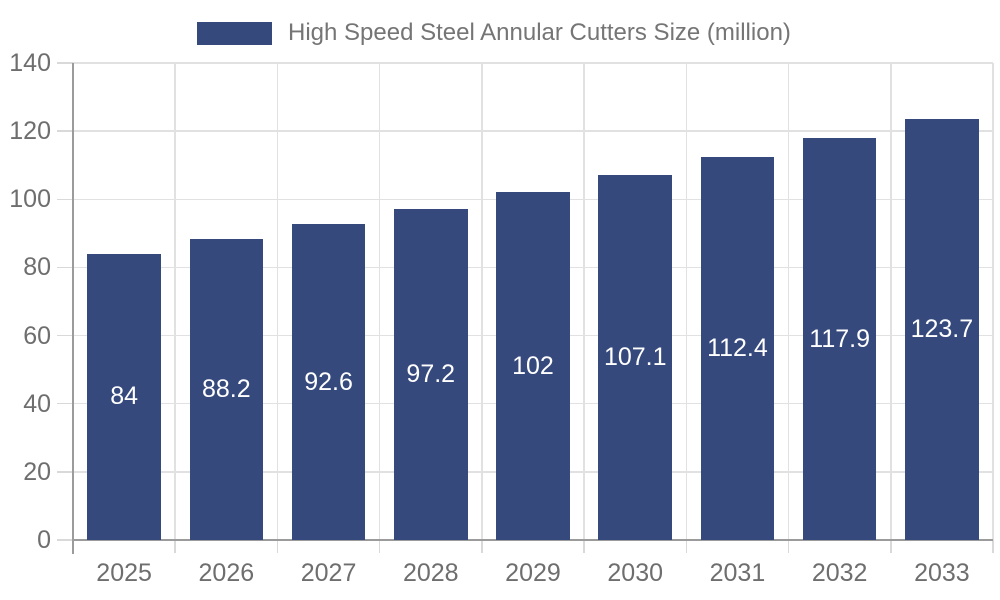 The width and height of the screenshot is (1000, 600). Describe the element at coordinates (430, 573) in the screenshot. I see `x-axis-category-label: 2028` at that location.